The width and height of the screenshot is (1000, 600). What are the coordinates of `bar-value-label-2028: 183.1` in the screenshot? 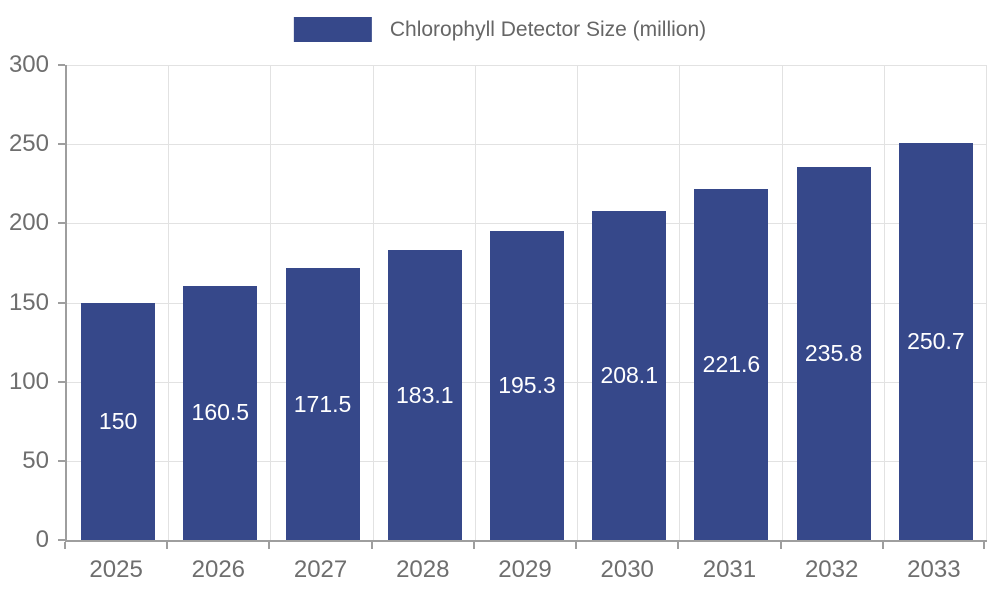 It's located at (424, 394).